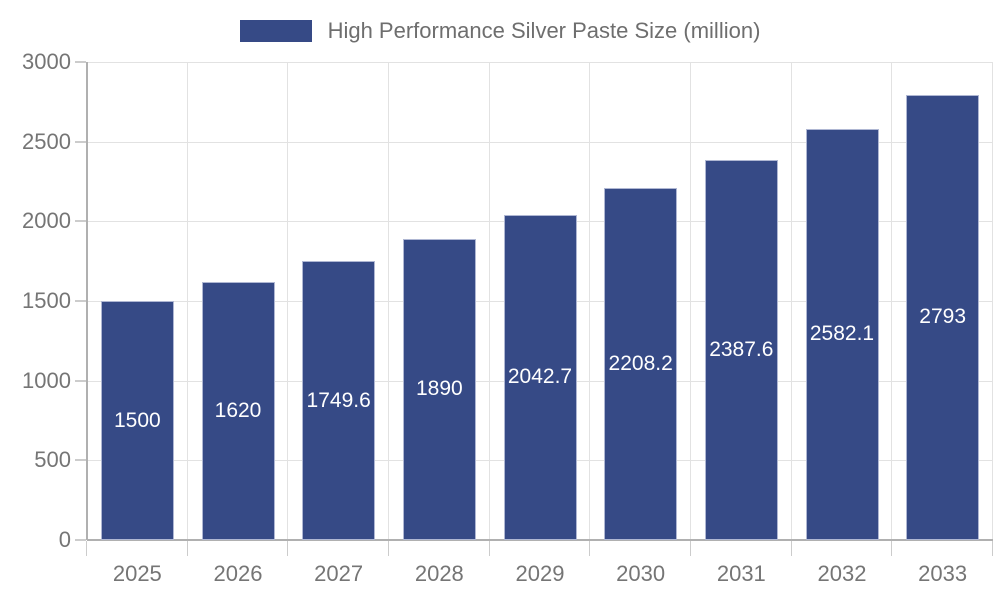  Describe the element at coordinates (641, 573) in the screenshot. I see `x-tick-label: 2030` at that location.